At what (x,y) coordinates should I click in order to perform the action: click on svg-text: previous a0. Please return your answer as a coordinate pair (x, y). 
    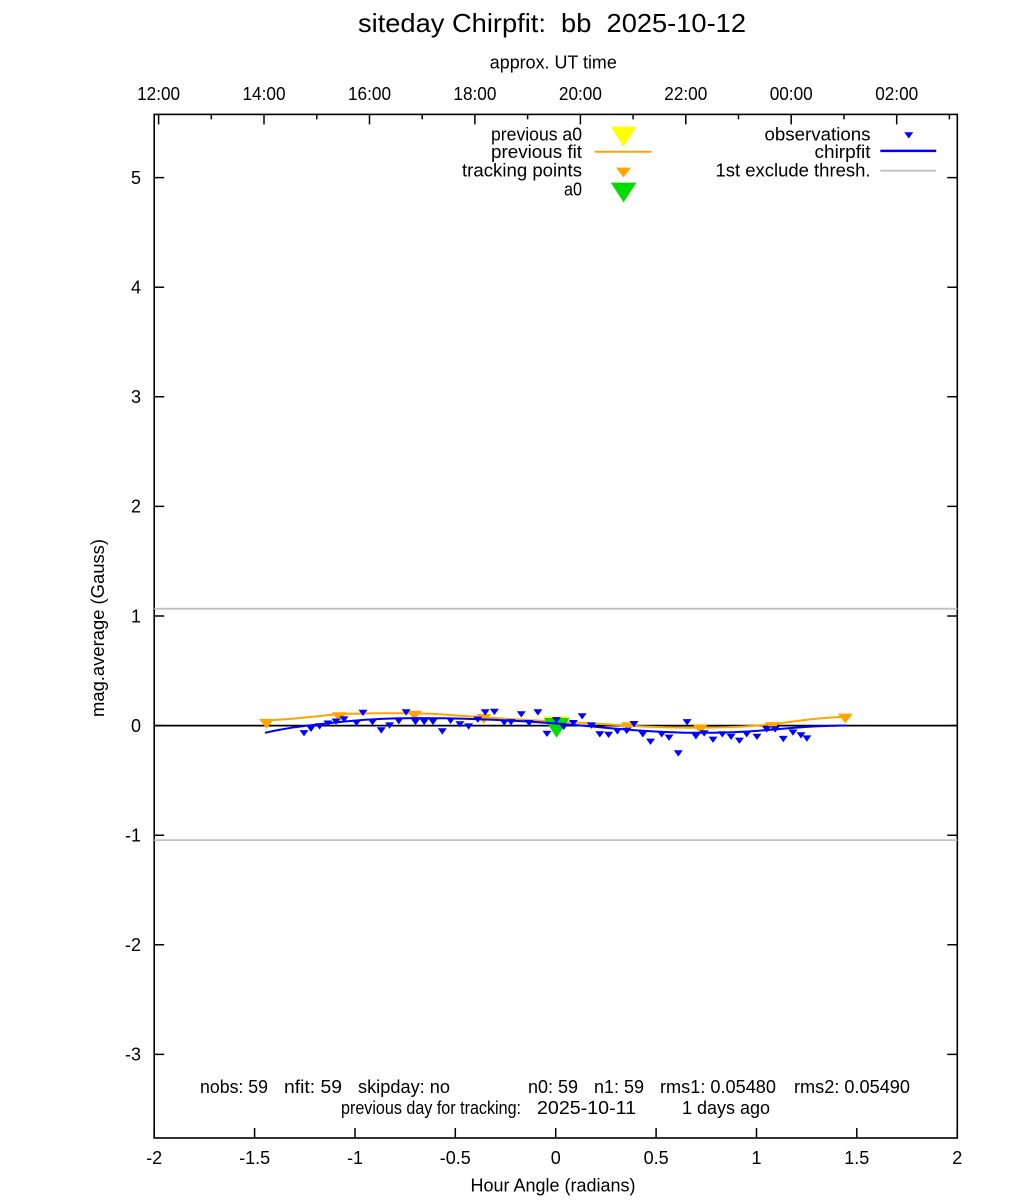
    Looking at the image, I should click on (536, 134).